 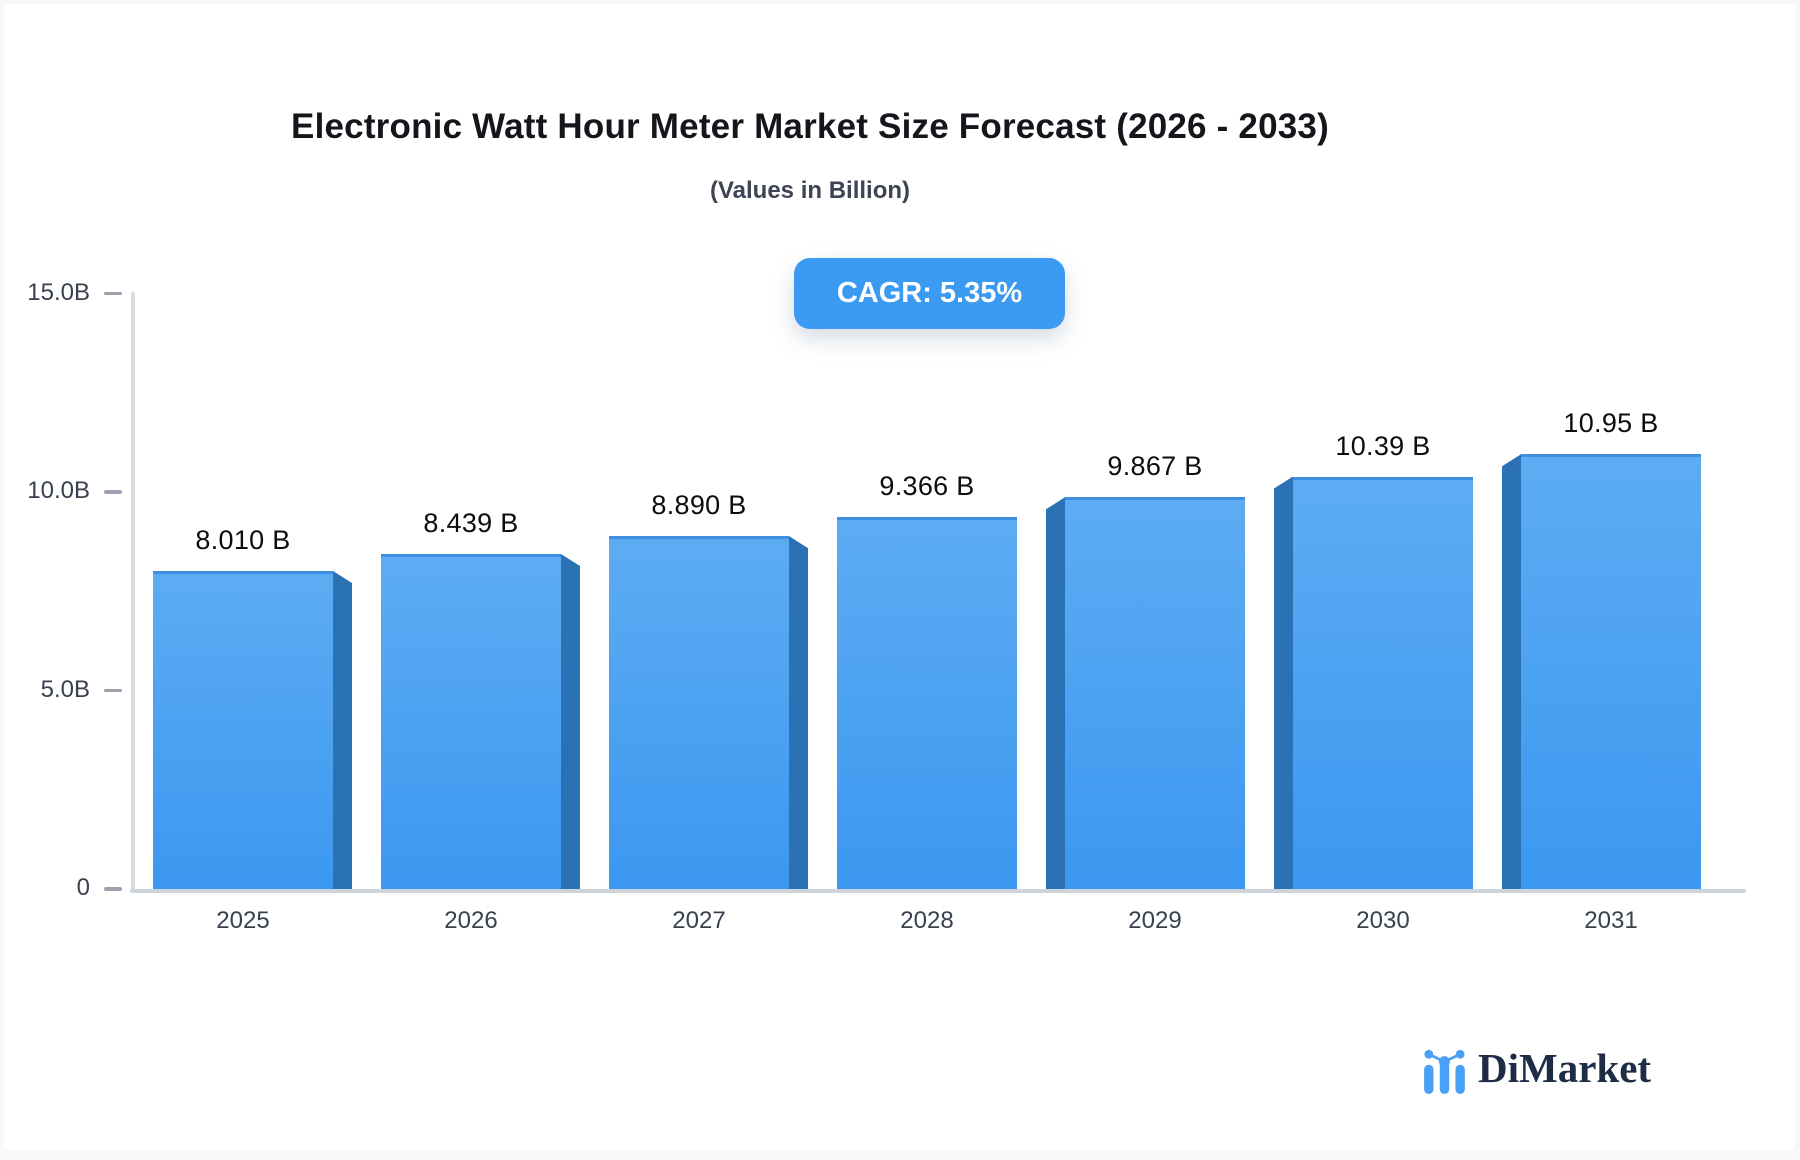 What do you see at coordinates (1383, 683) in the screenshot?
I see `bar-2030` at bounding box center [1383, 683].